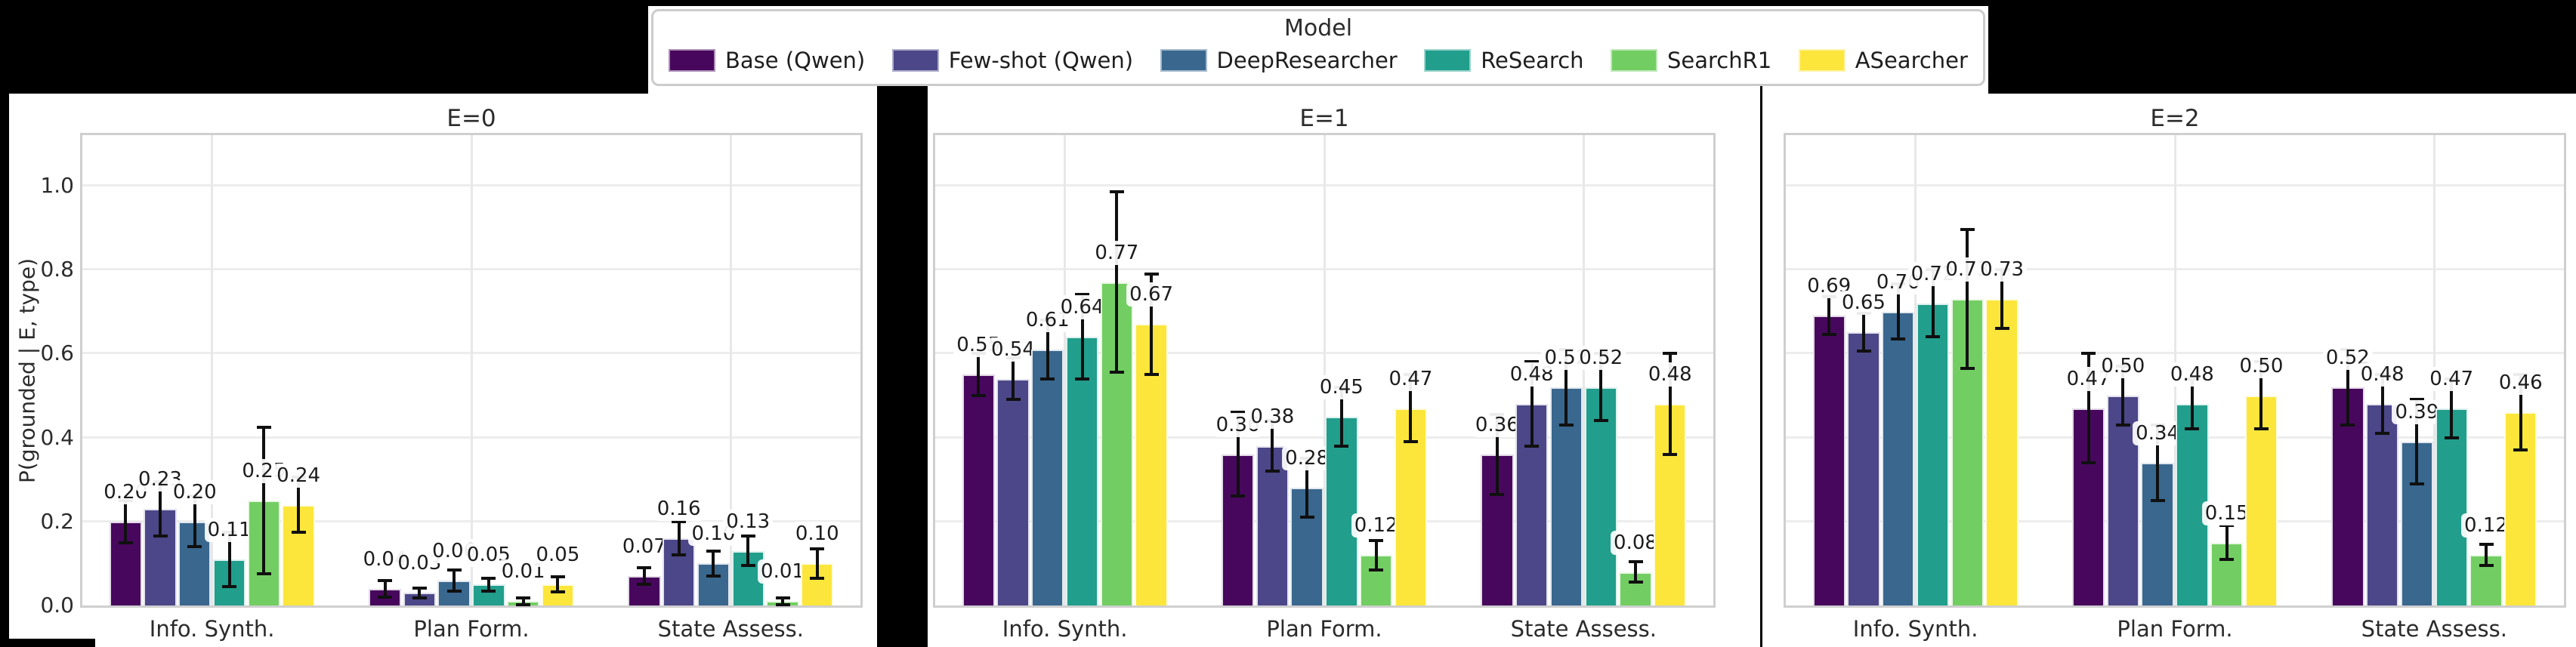 This screenshot has height=647, width=2576. Describe the element at coordinates (817, 534) in the screenshot. I see `bar-value-label: 0.10` at that location.